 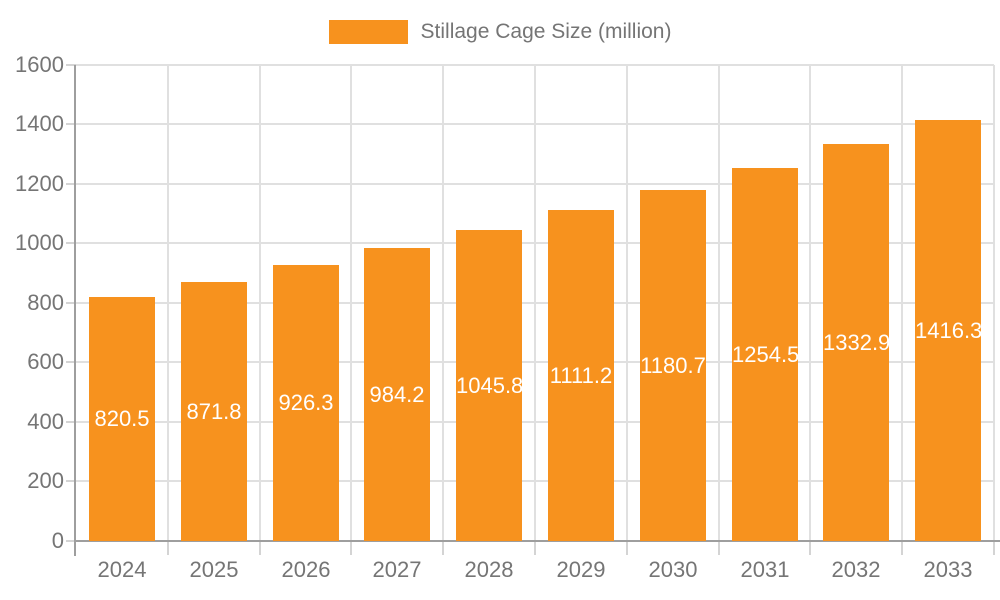 I want to click on bar-value-label: 1332.9, so click(x=856, y=342).